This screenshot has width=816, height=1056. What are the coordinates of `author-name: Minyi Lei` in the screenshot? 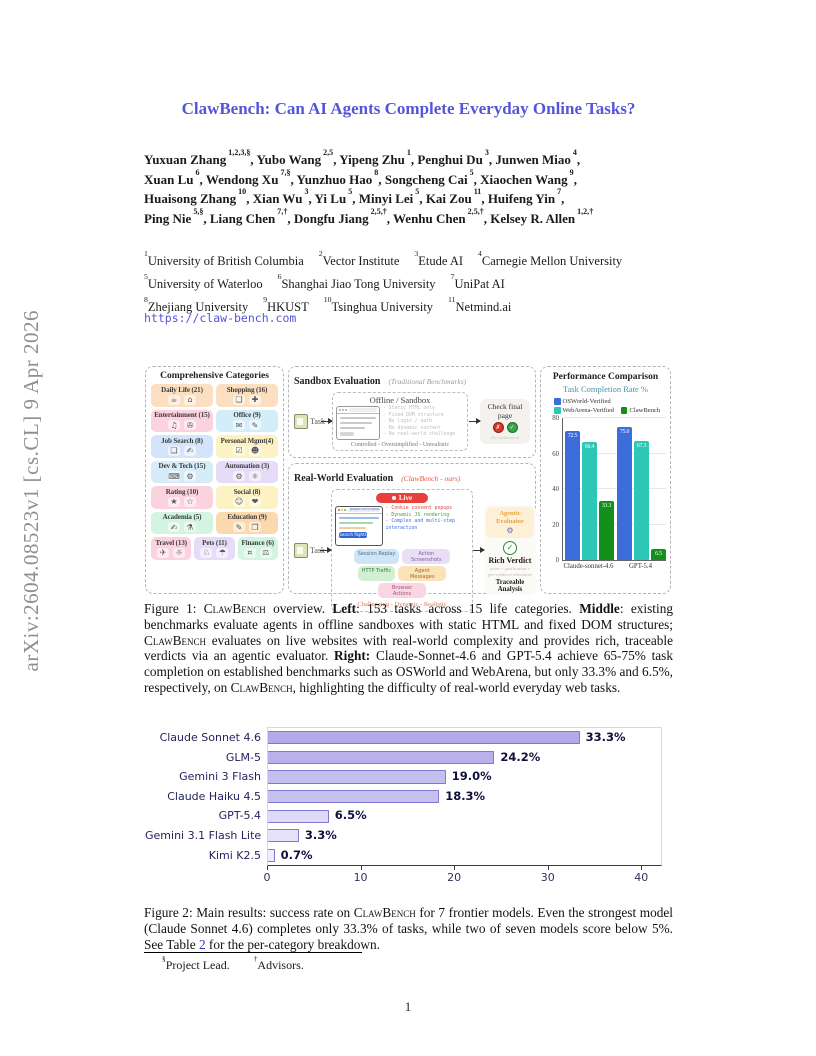 It's located at (386, 198).